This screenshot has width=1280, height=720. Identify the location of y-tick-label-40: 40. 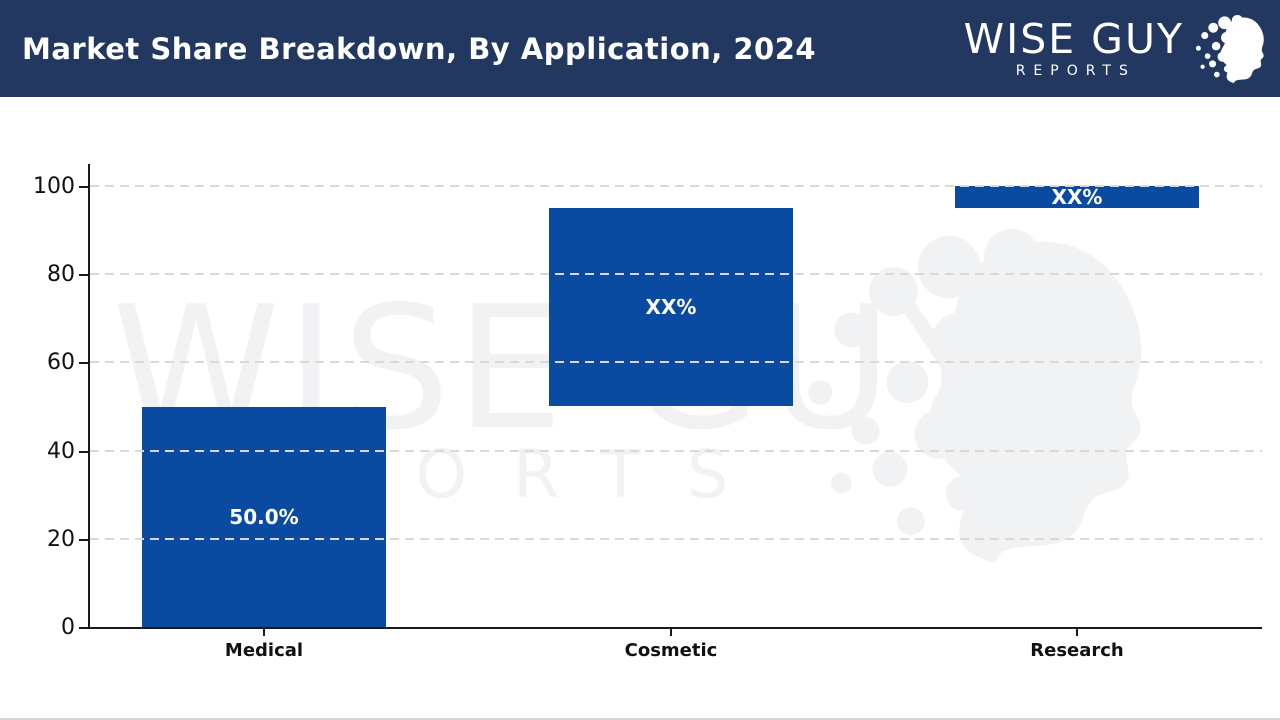
(61, 451).